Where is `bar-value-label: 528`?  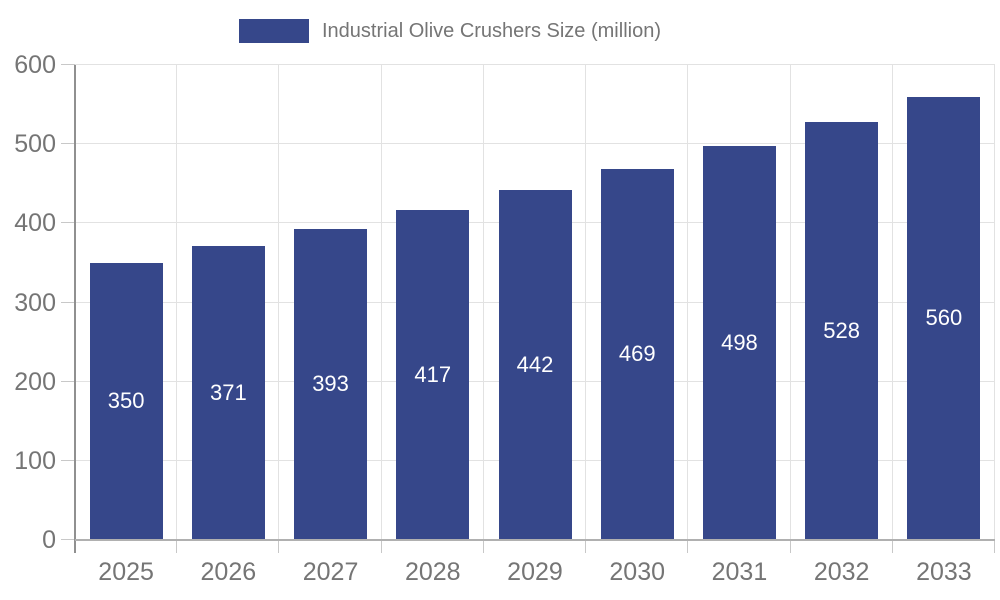 bar-value-label: 528 is located at coordinates (842, 330).